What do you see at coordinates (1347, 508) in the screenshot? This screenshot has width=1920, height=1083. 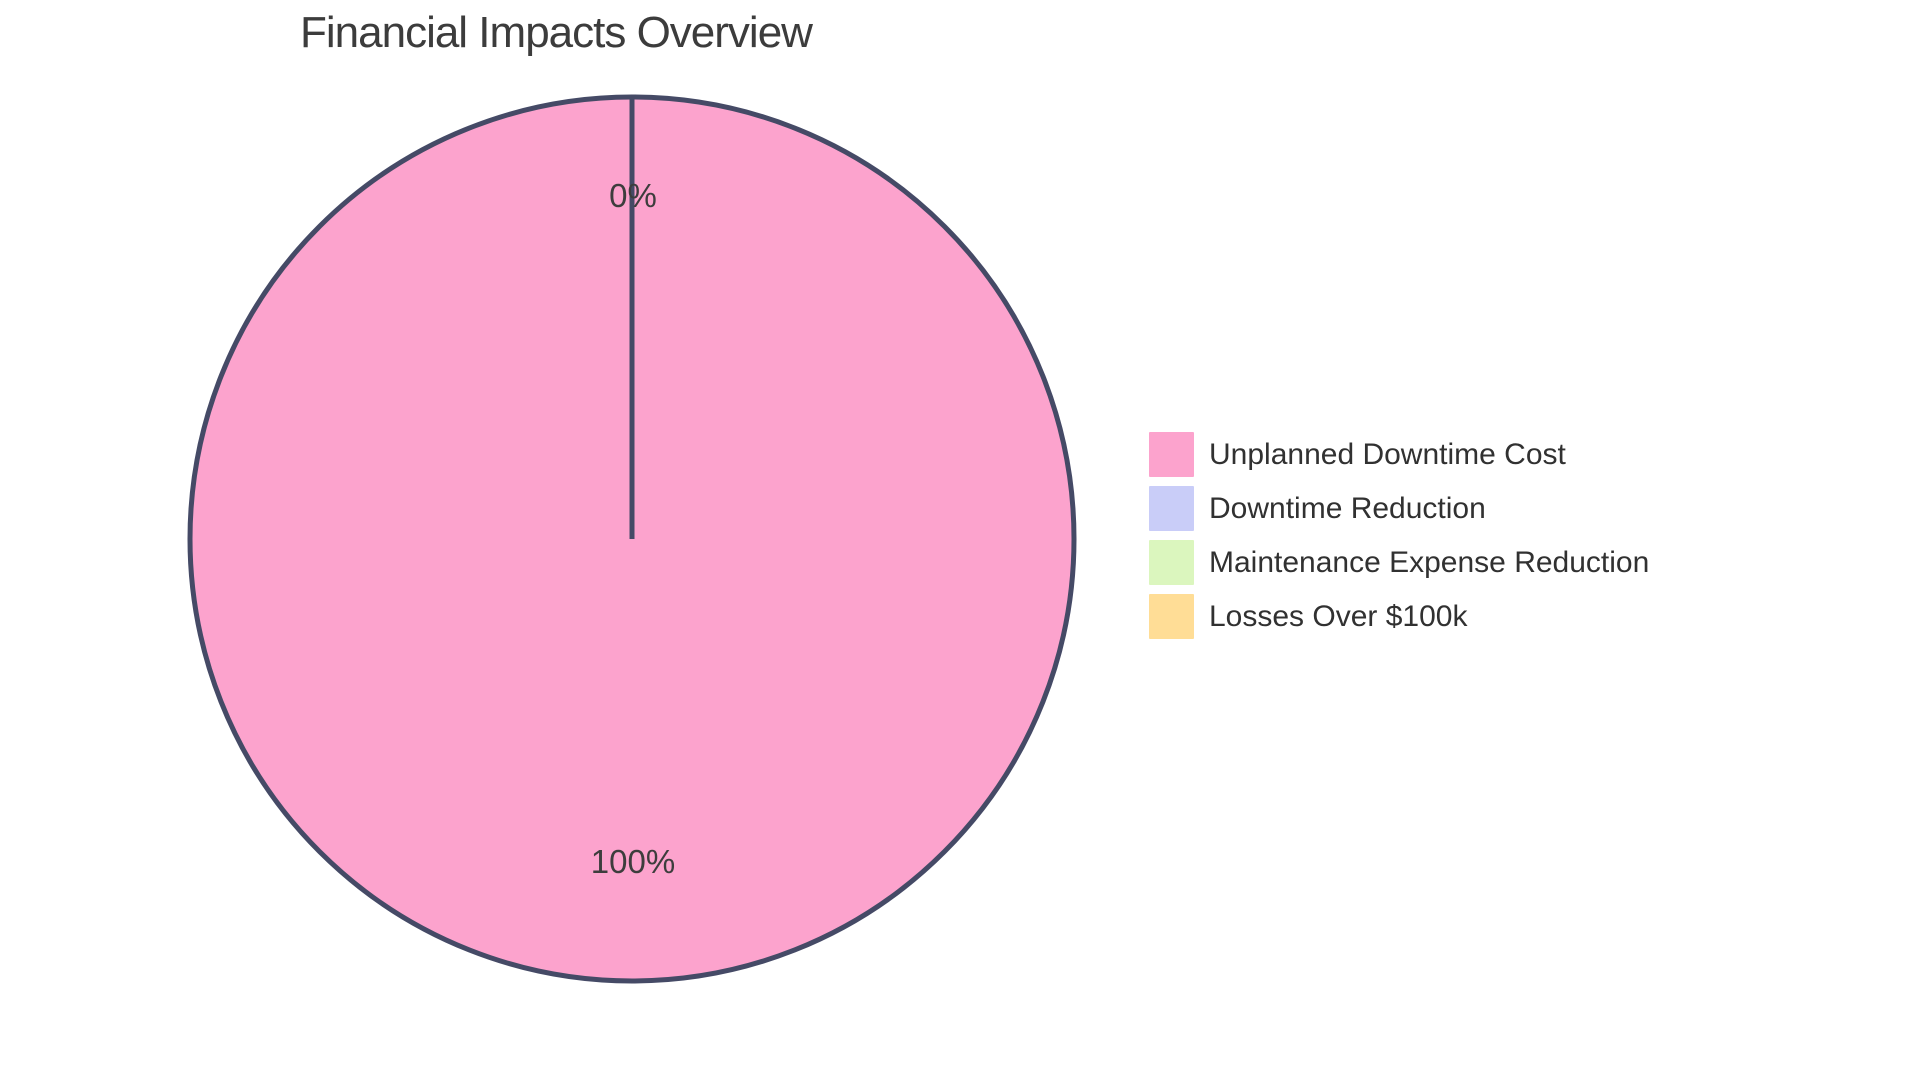 I see `legend-label: Downtime Reduction` at bounding box center [1347, 508].